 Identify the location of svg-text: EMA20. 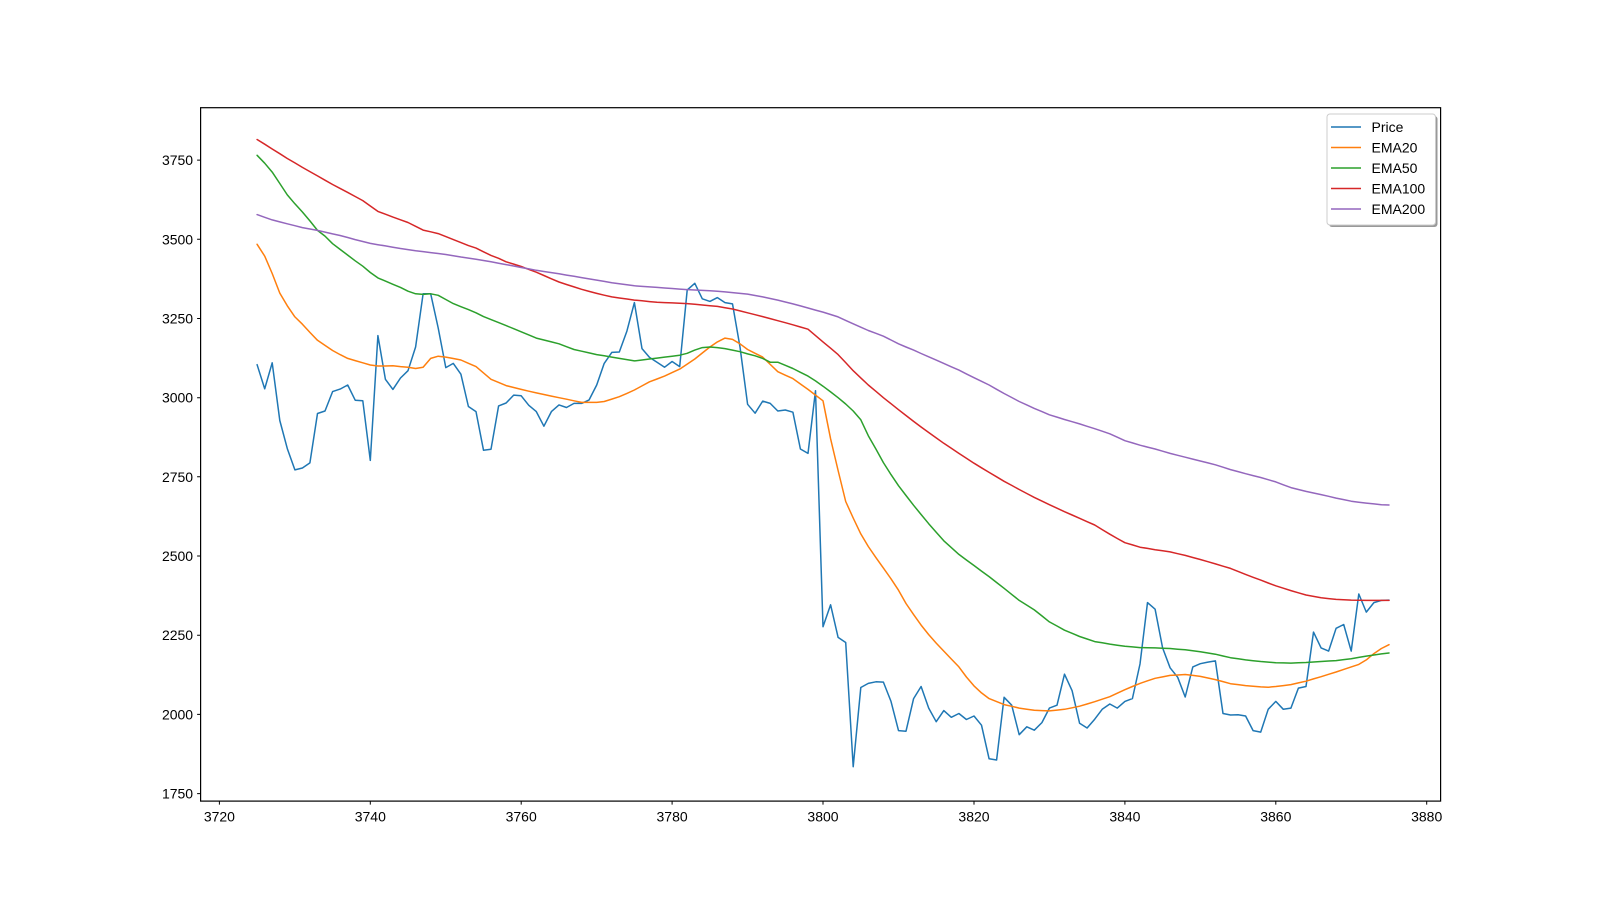
(1395, 148).